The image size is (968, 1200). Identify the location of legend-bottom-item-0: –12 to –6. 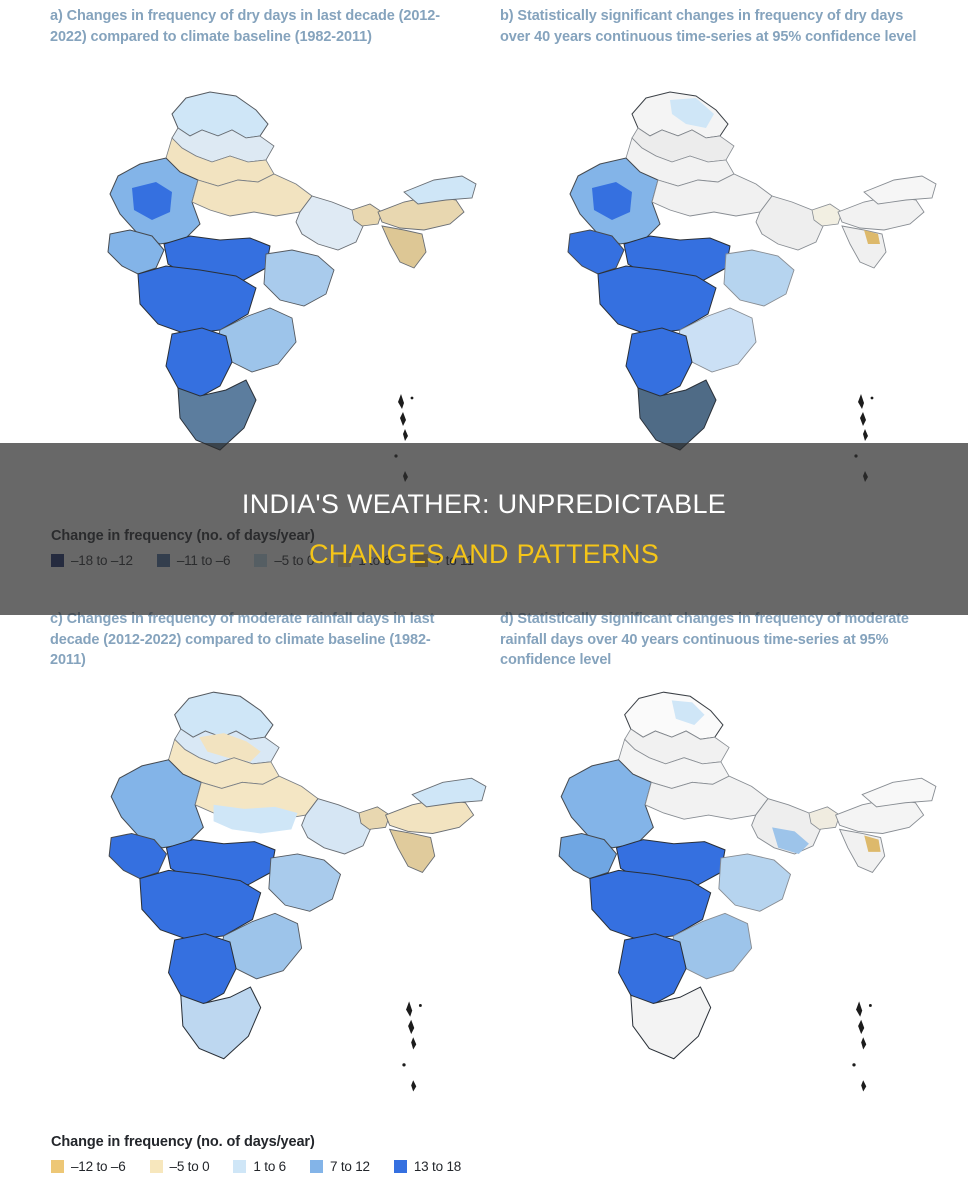
(88, 1166).